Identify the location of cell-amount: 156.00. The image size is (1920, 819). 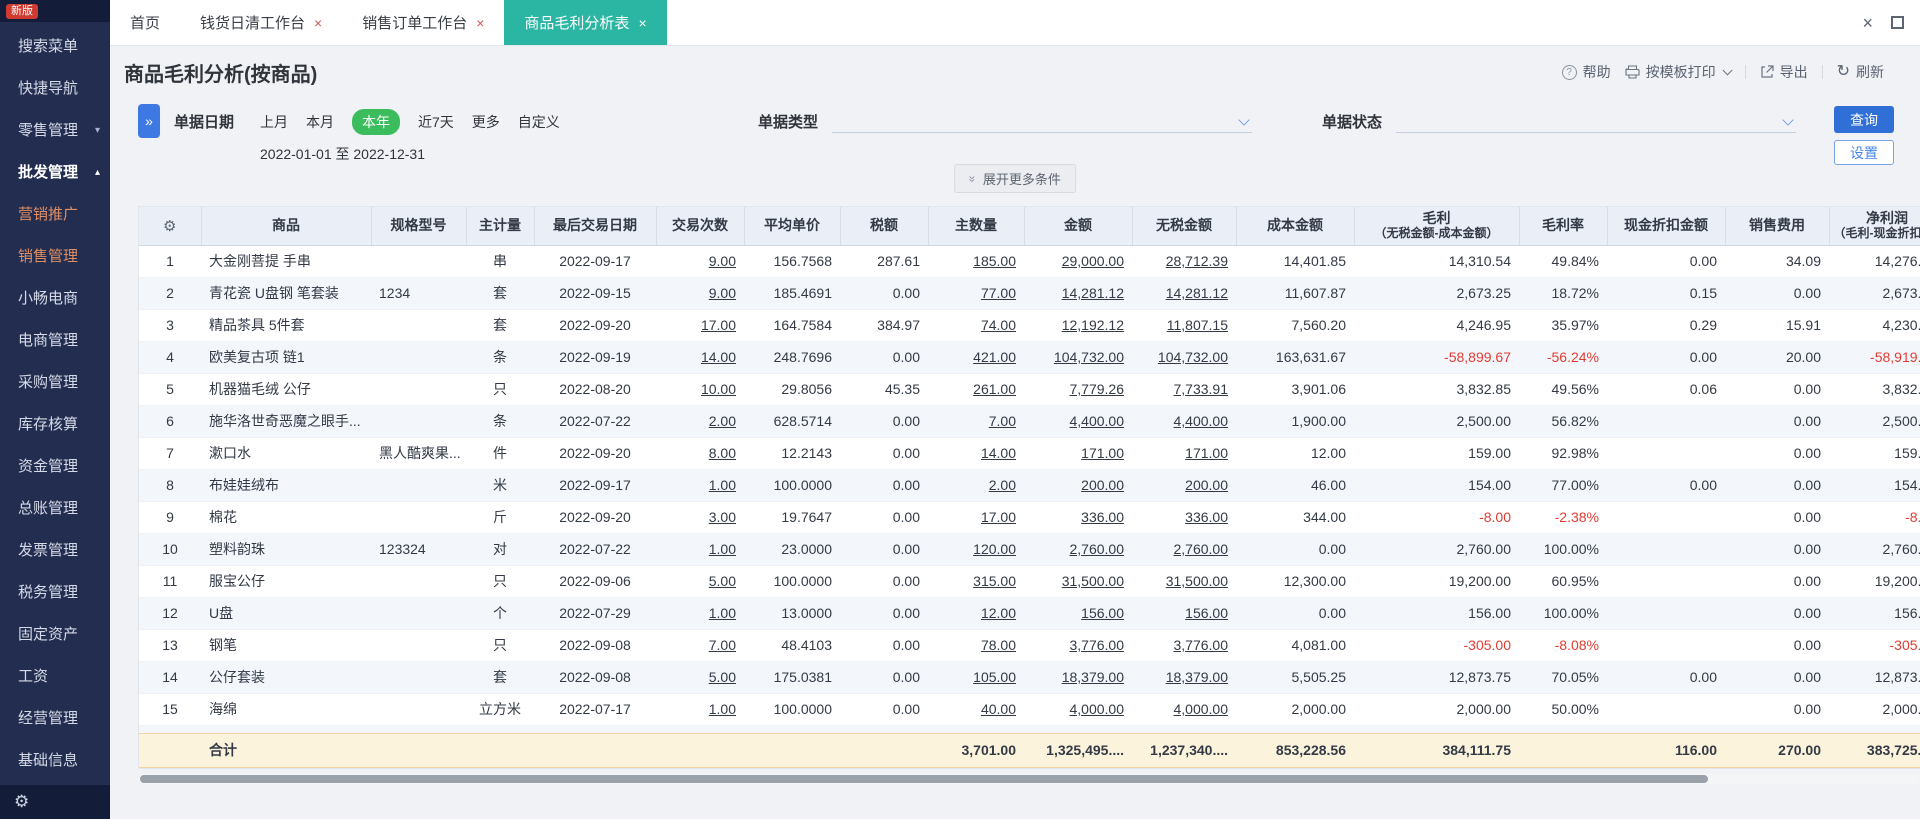
(1078, 613).